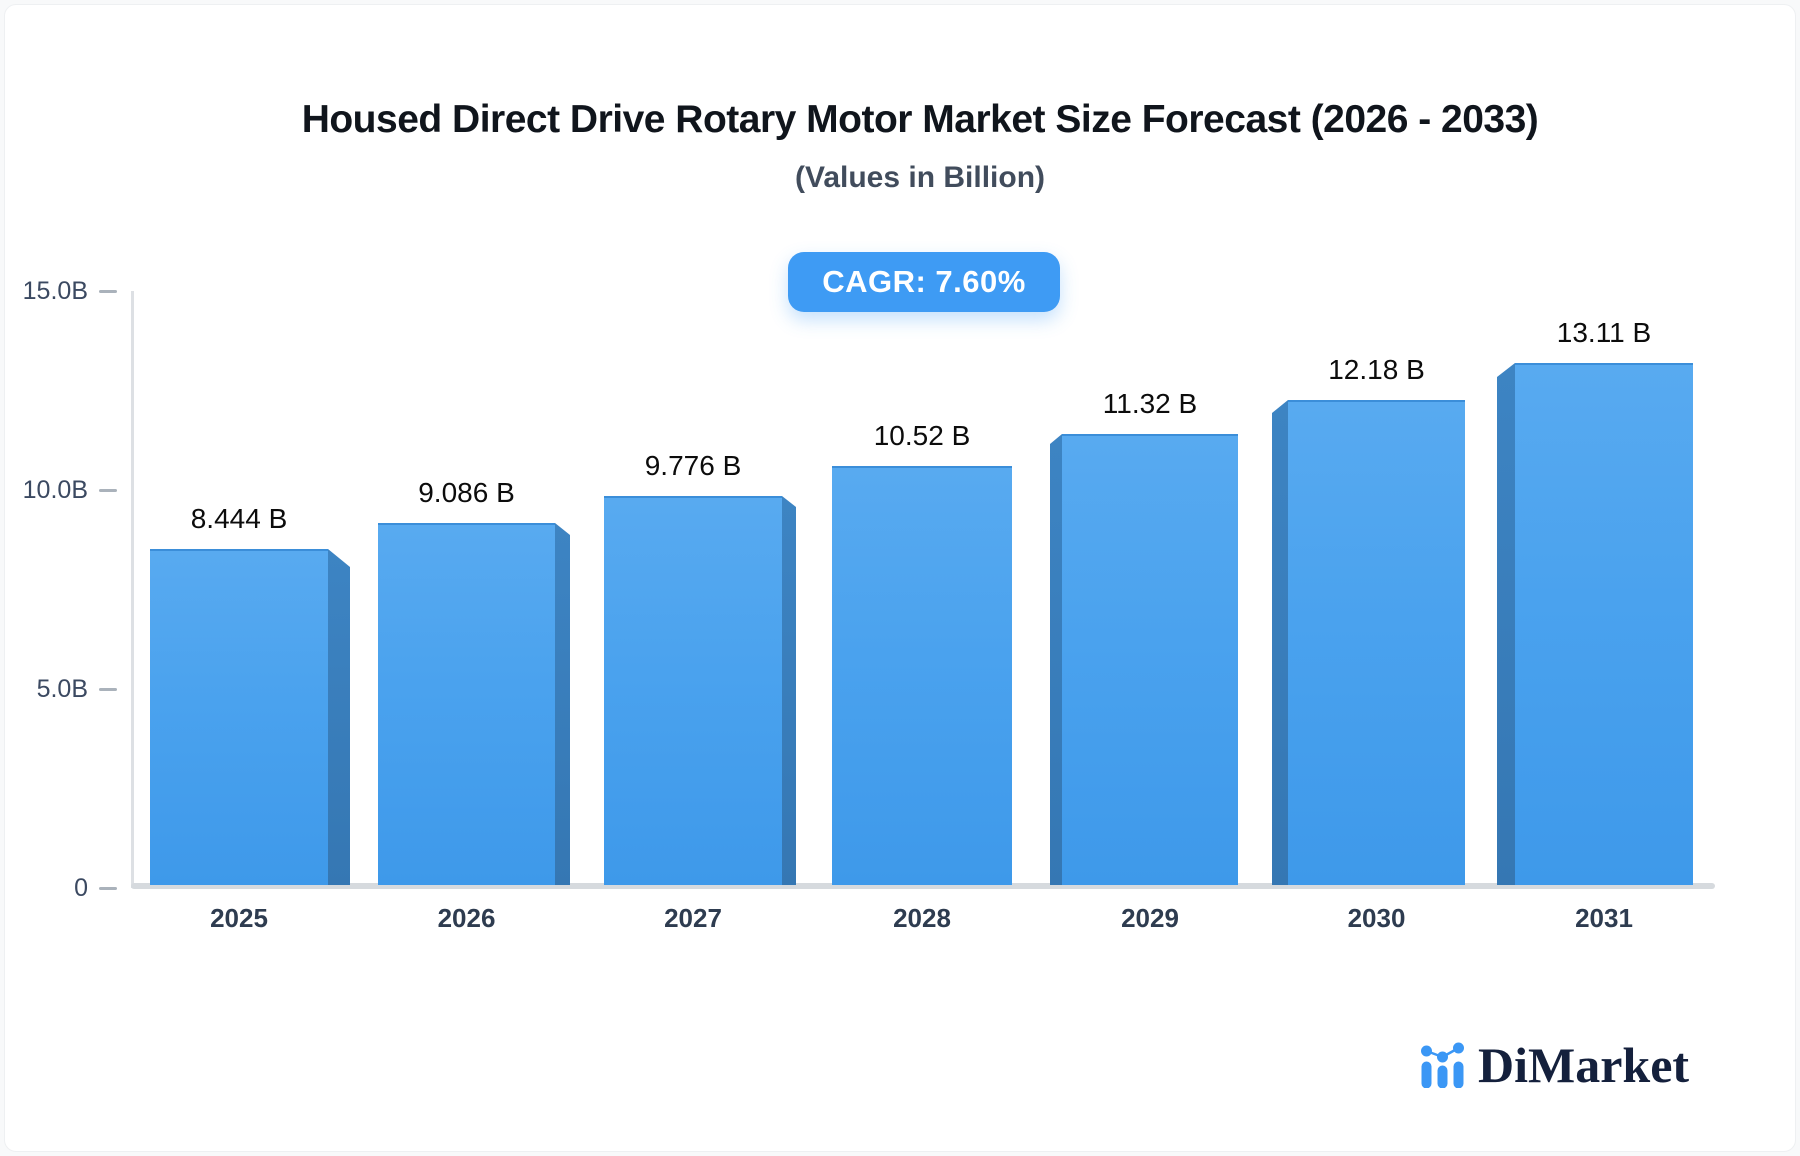  I want to click on brand-logo: DiMarket, so click(1555, 1065).